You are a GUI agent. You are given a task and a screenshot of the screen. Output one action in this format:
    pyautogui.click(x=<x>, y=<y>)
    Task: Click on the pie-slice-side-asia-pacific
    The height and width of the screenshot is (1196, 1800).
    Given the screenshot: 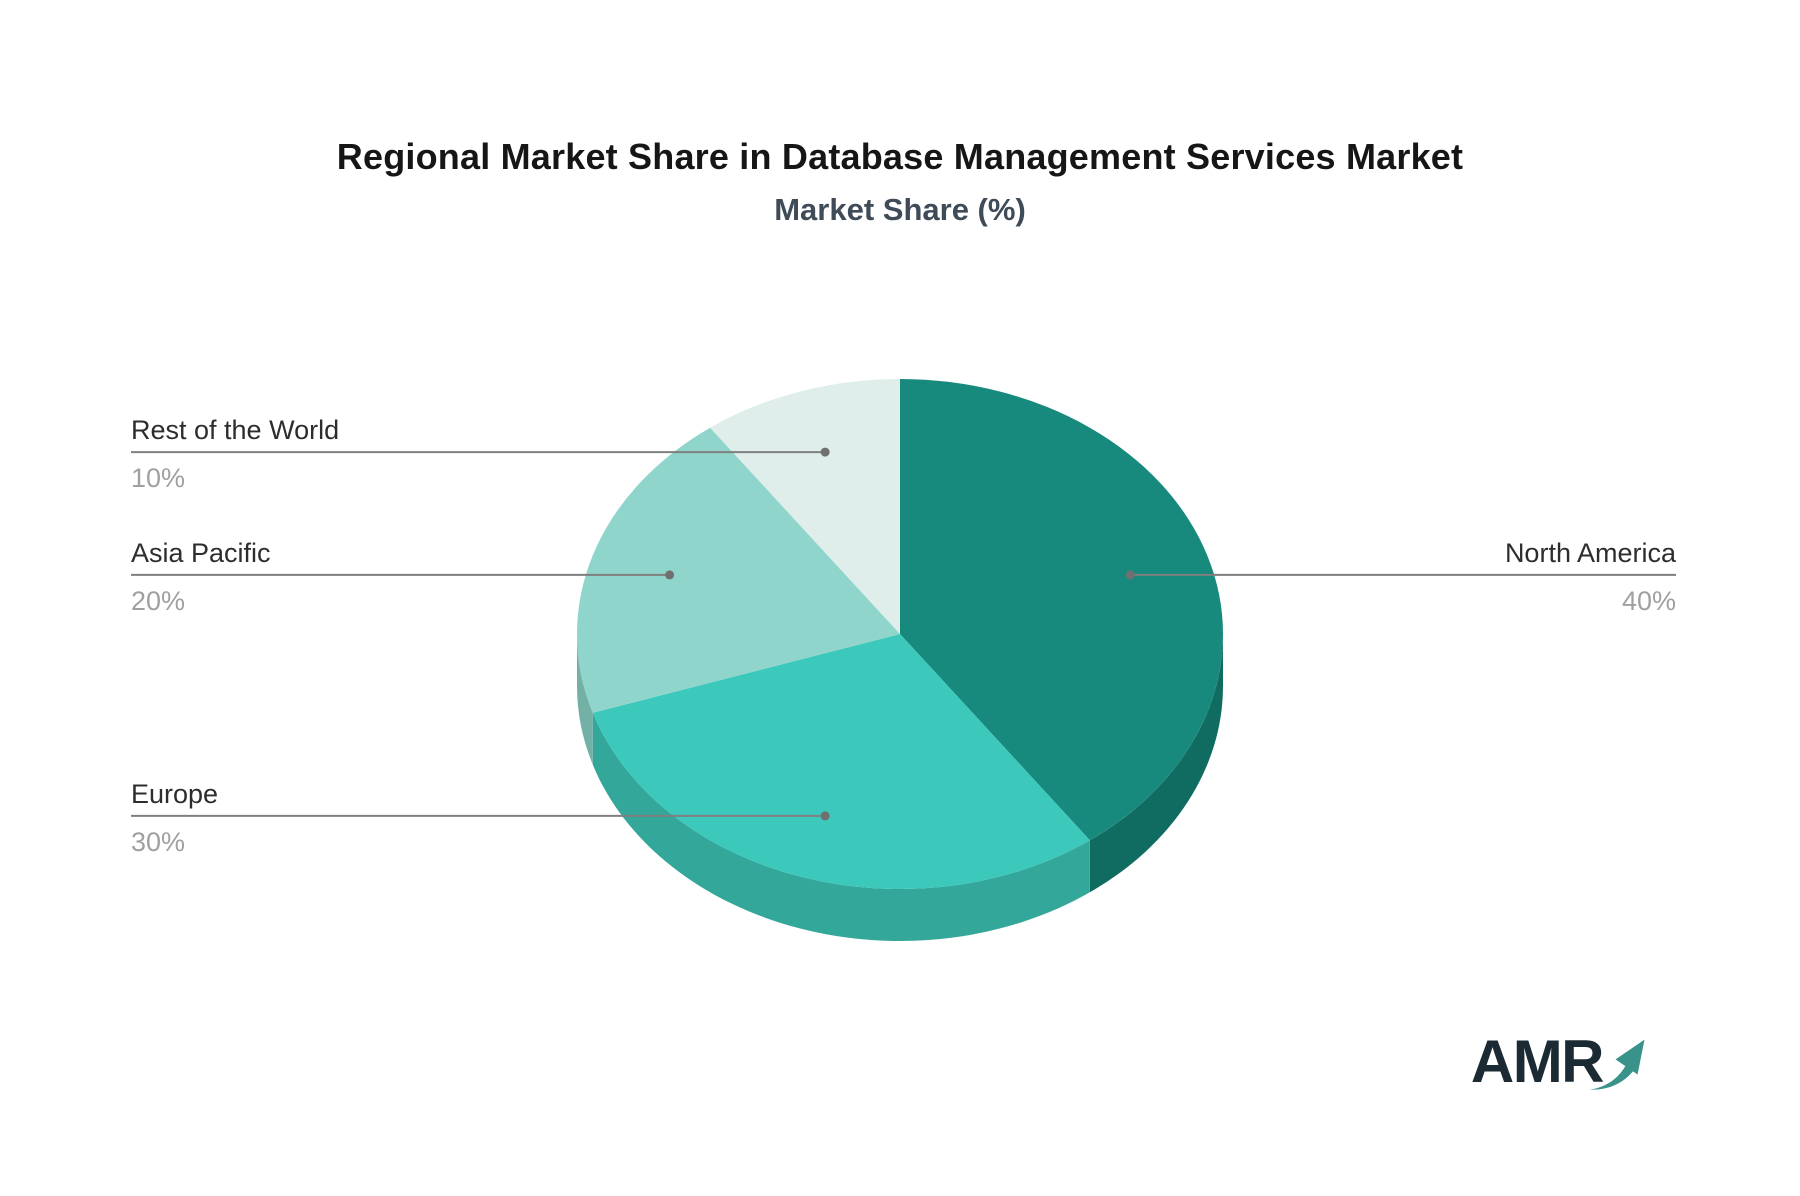 What is the action you would take?
    pyautogui.click(x=585, y=699)
    